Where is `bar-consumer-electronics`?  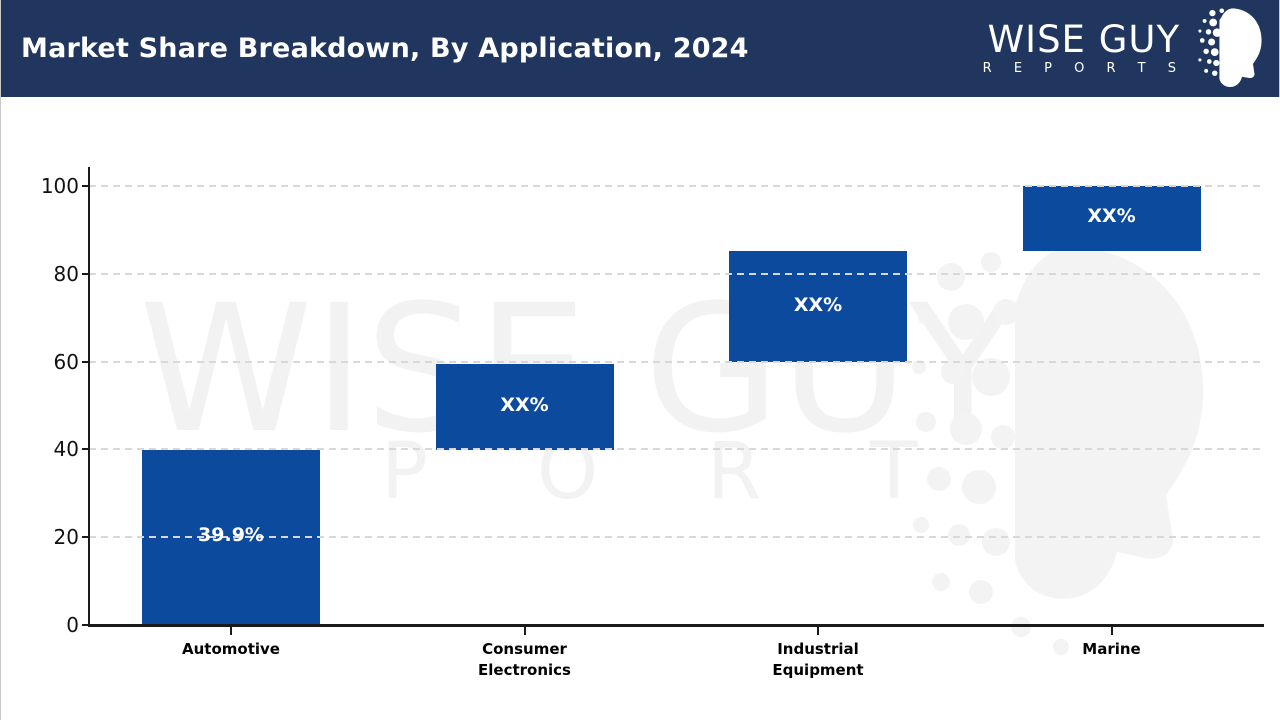
bar-consumer-electronics is located at coordinates (524, 407).